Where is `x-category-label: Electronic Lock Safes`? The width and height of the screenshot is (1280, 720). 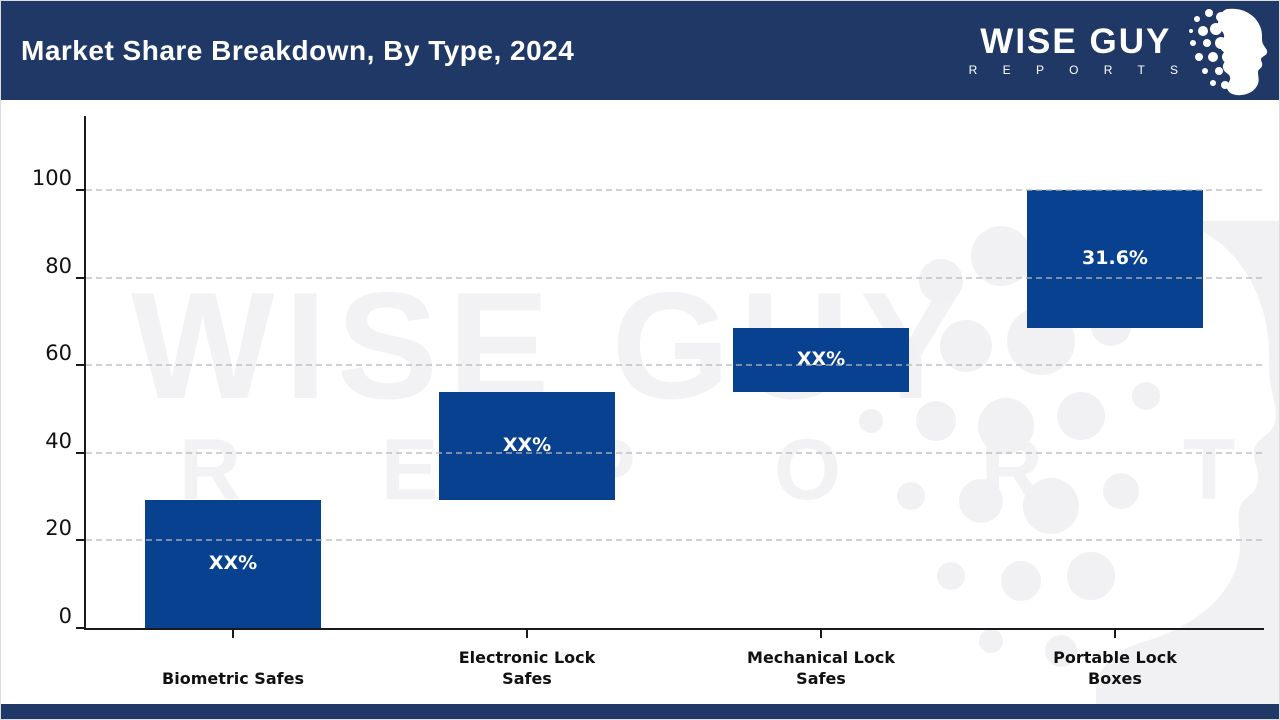
x-category-label: Electronic Lock Safes is located at coordinates (527, 669).